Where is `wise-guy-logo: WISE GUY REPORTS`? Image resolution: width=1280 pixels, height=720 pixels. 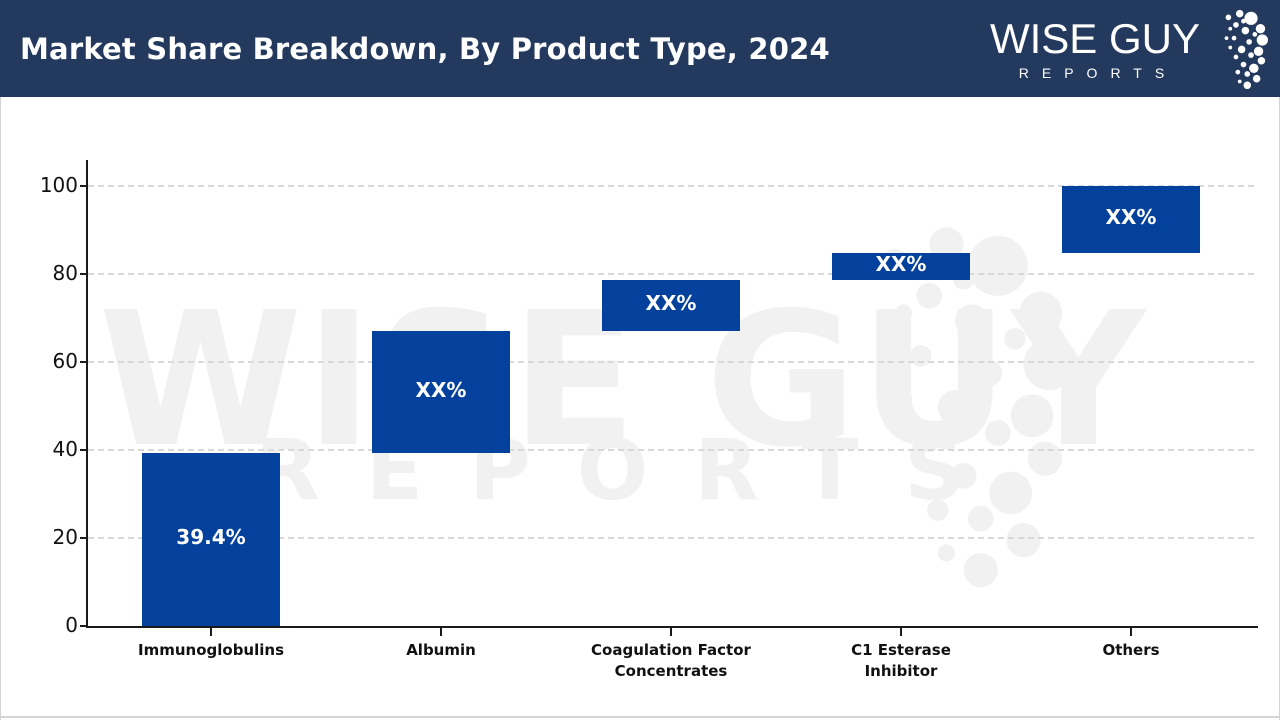 wise-guy-logo: WISE GUY REPORTS is located at coordinates (1129, 48).